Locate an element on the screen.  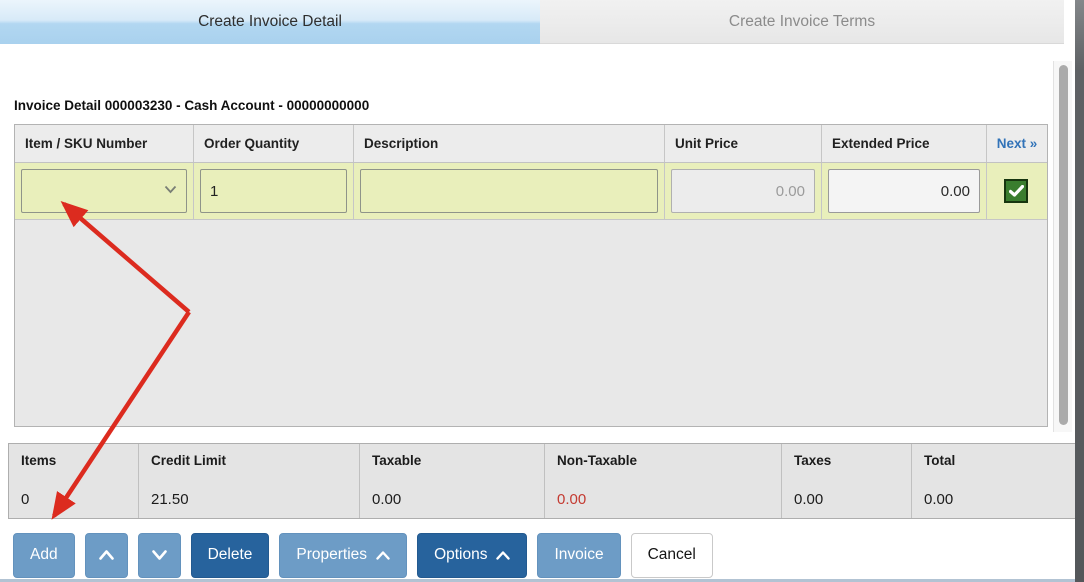
cancel-button: Cancel is located at coordinates (671, 555).